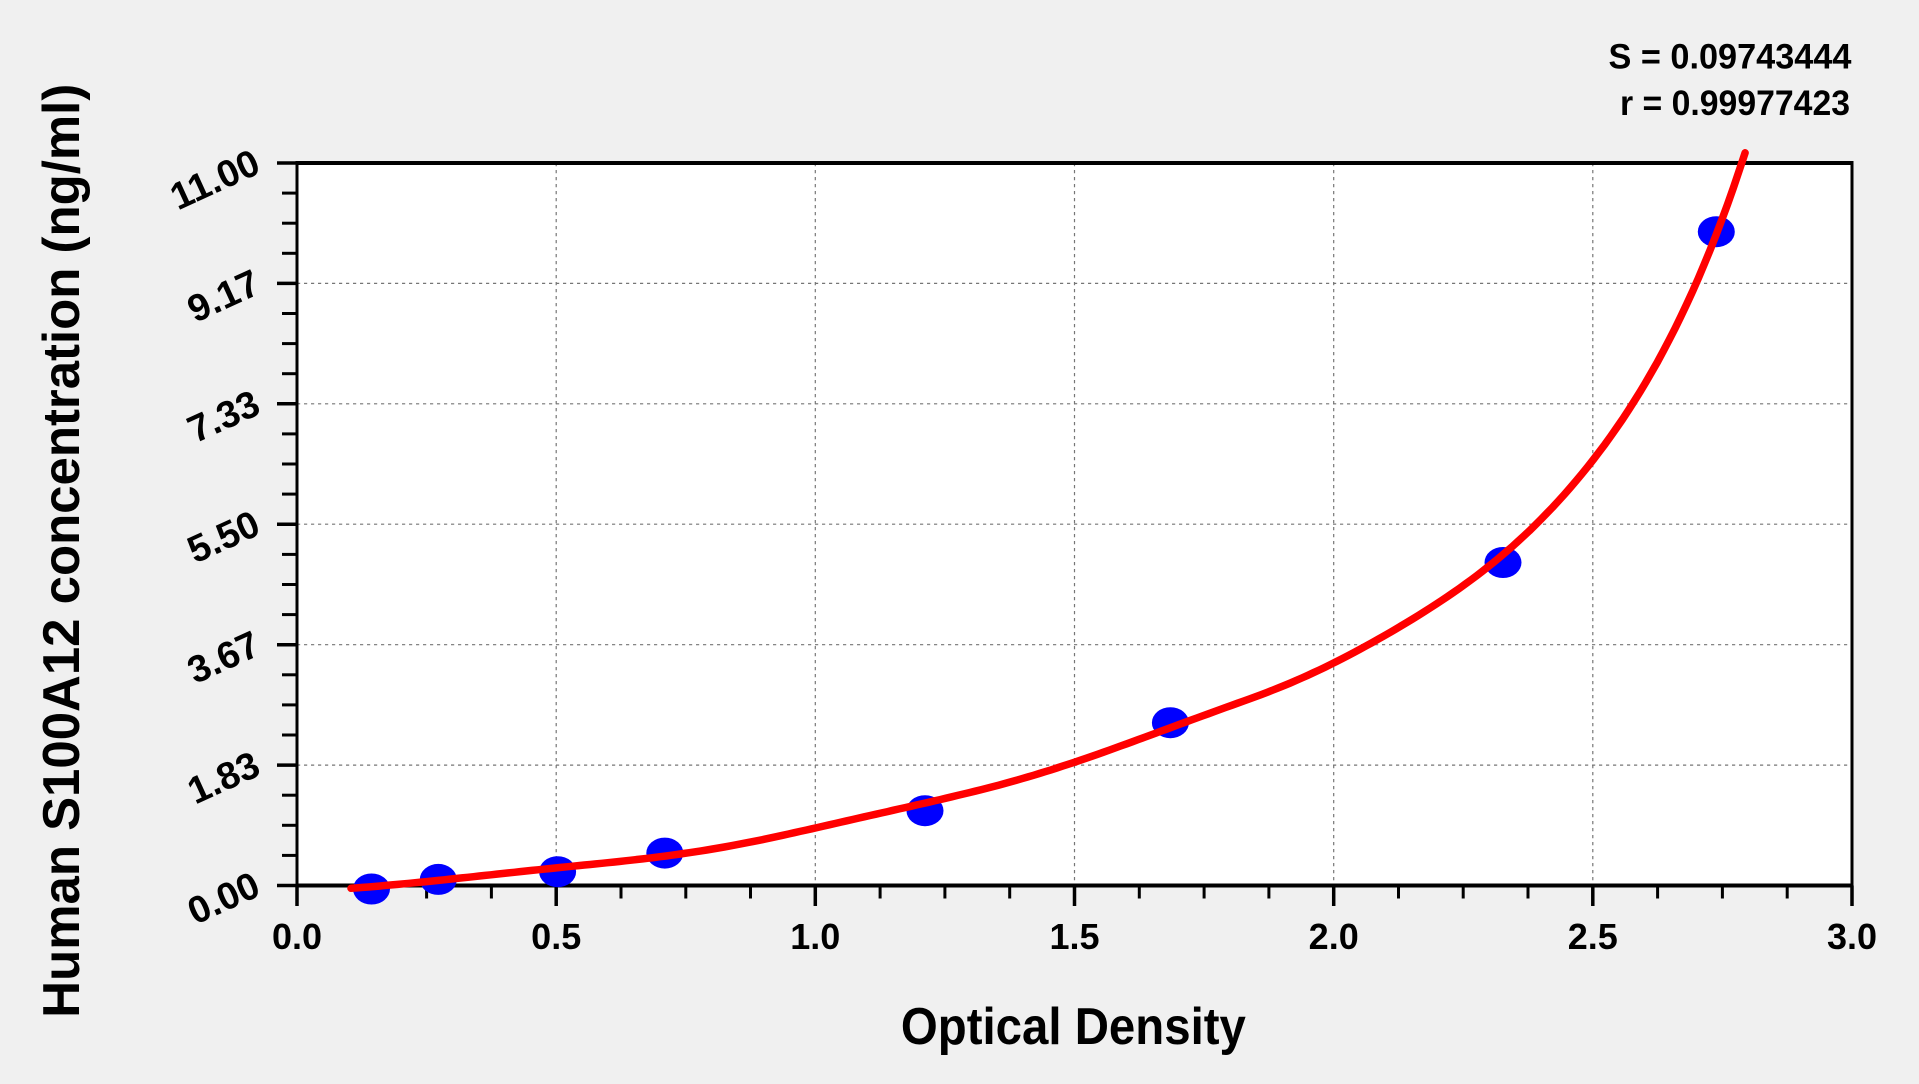 The image size is (1919, 1084). What do you see at coordinates (61, 551) in the screenshot?
I see `svg-text:Human S100A12 concentration (n: Human S100A12 concentration (ng/ml)` at bounding box center [61, 551].